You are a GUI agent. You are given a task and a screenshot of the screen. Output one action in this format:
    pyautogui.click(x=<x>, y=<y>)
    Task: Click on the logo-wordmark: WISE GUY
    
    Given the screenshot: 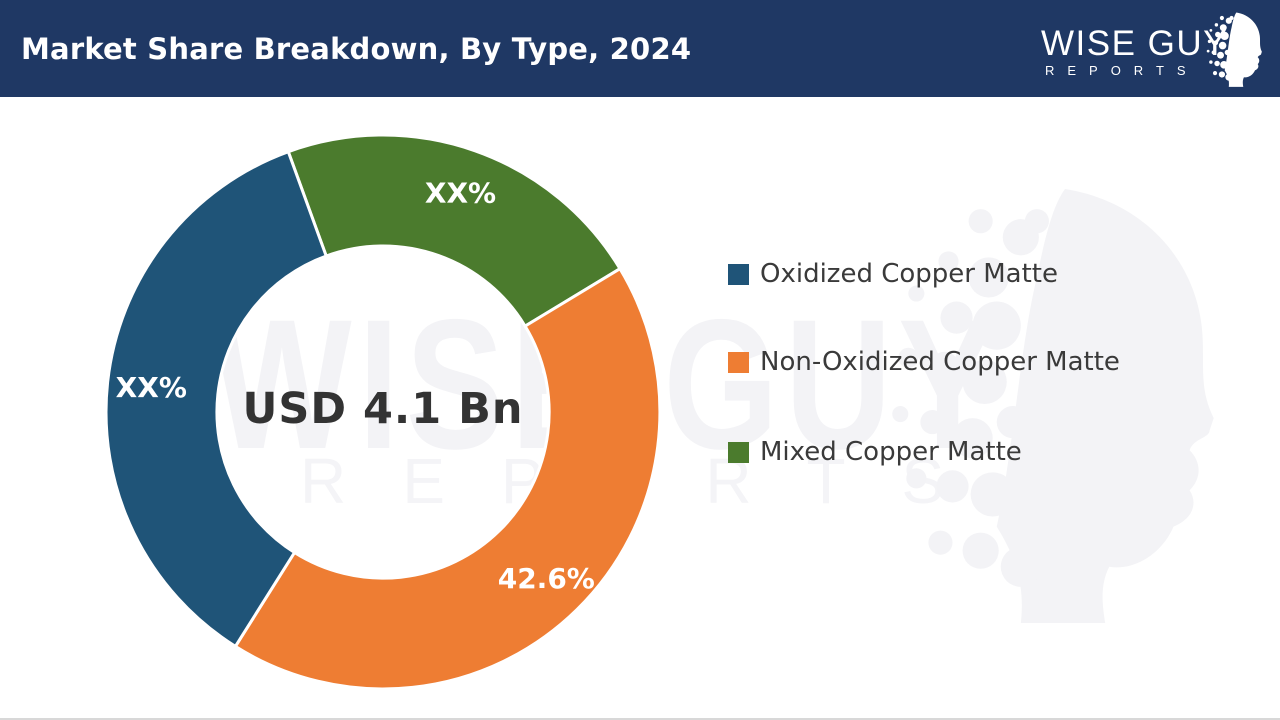 What is the action you would take?
    pyautogui.click(x=1134, y=43)
    